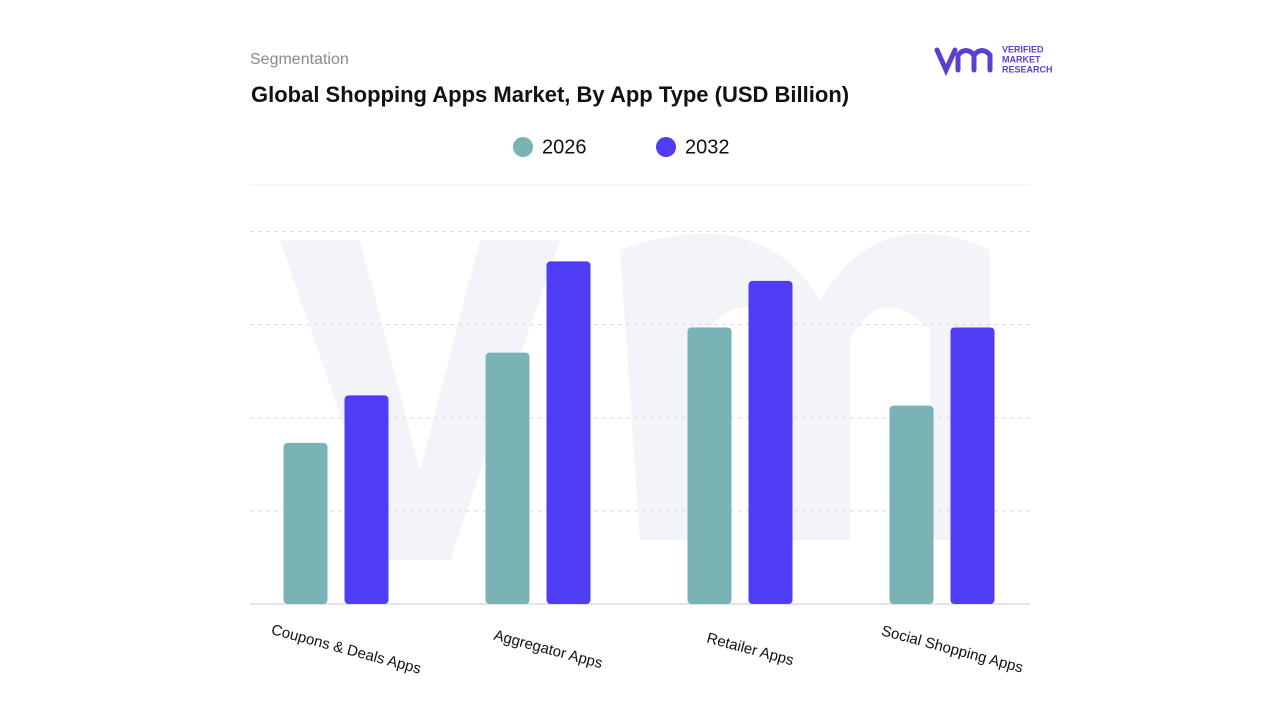 This screenshot has height=720, width=1280. What do you see at coordinates (707, 147) in the screenshot?
I see `legend-label: 2032` at bounding box center [707, 147].